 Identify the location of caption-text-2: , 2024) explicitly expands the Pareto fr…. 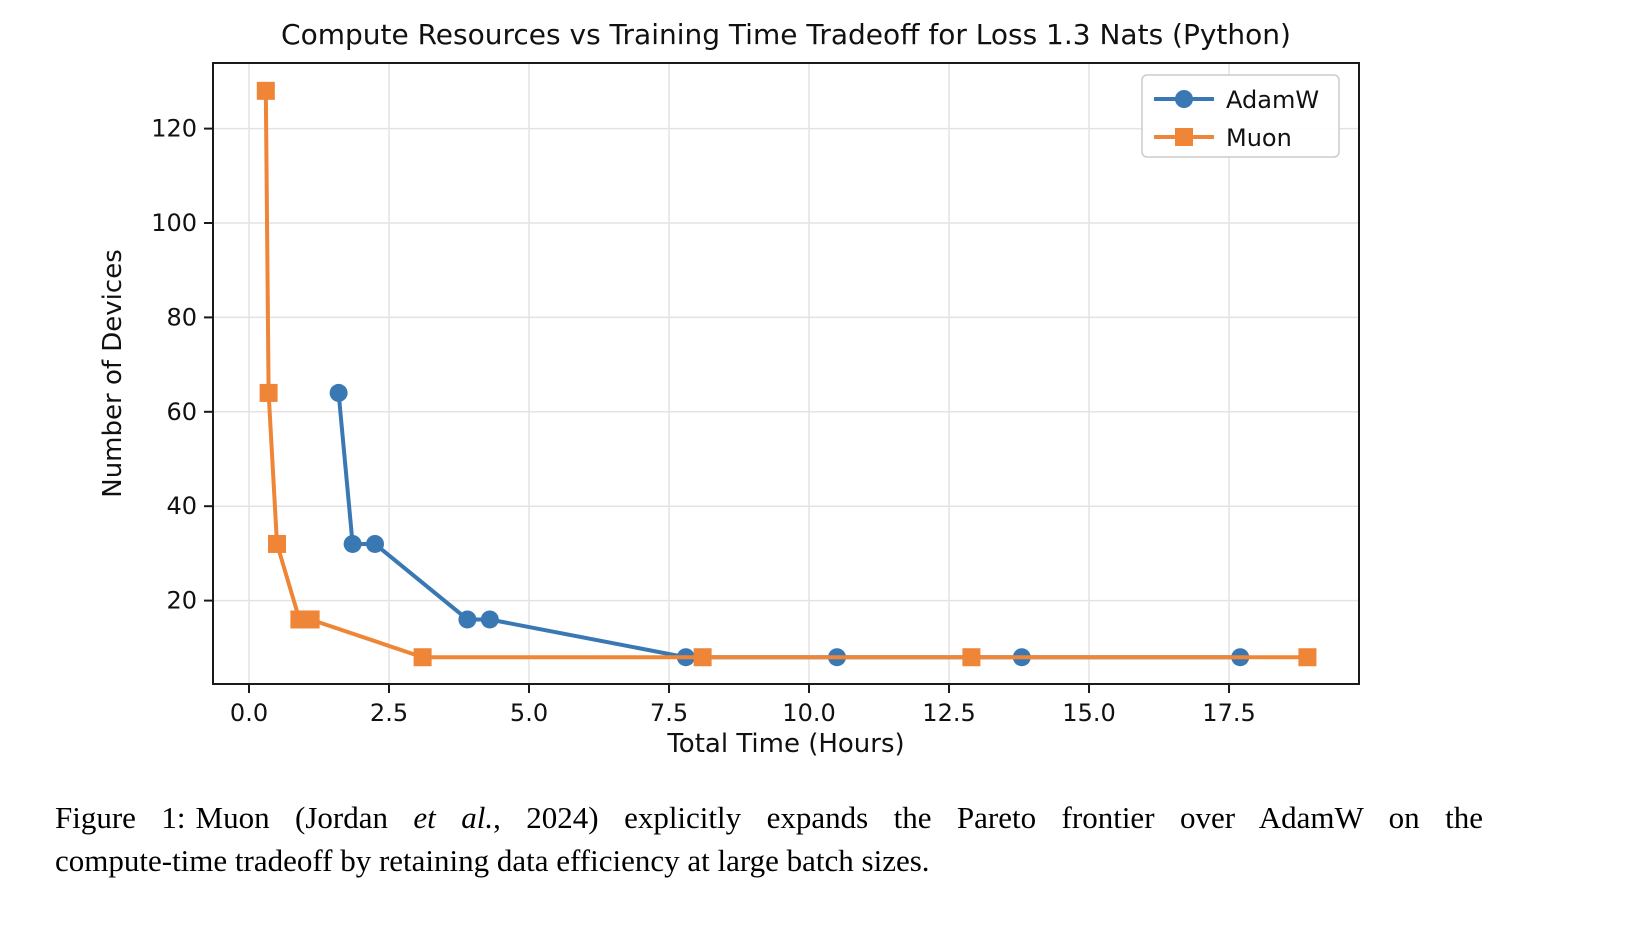
(988, 817).